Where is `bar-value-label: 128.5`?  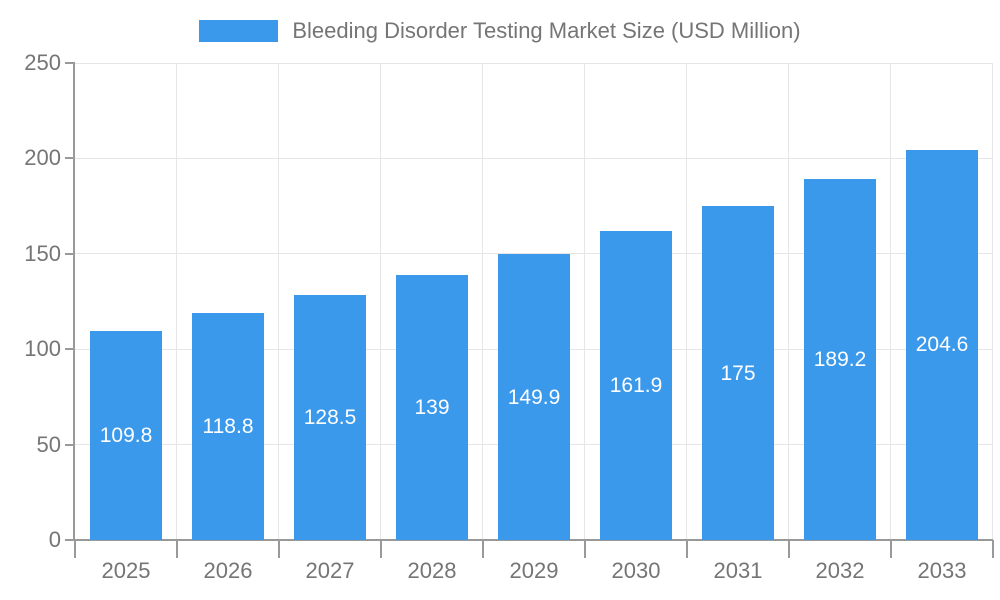 bar-value-label: 128.5 is located at coordinates (330, 417).